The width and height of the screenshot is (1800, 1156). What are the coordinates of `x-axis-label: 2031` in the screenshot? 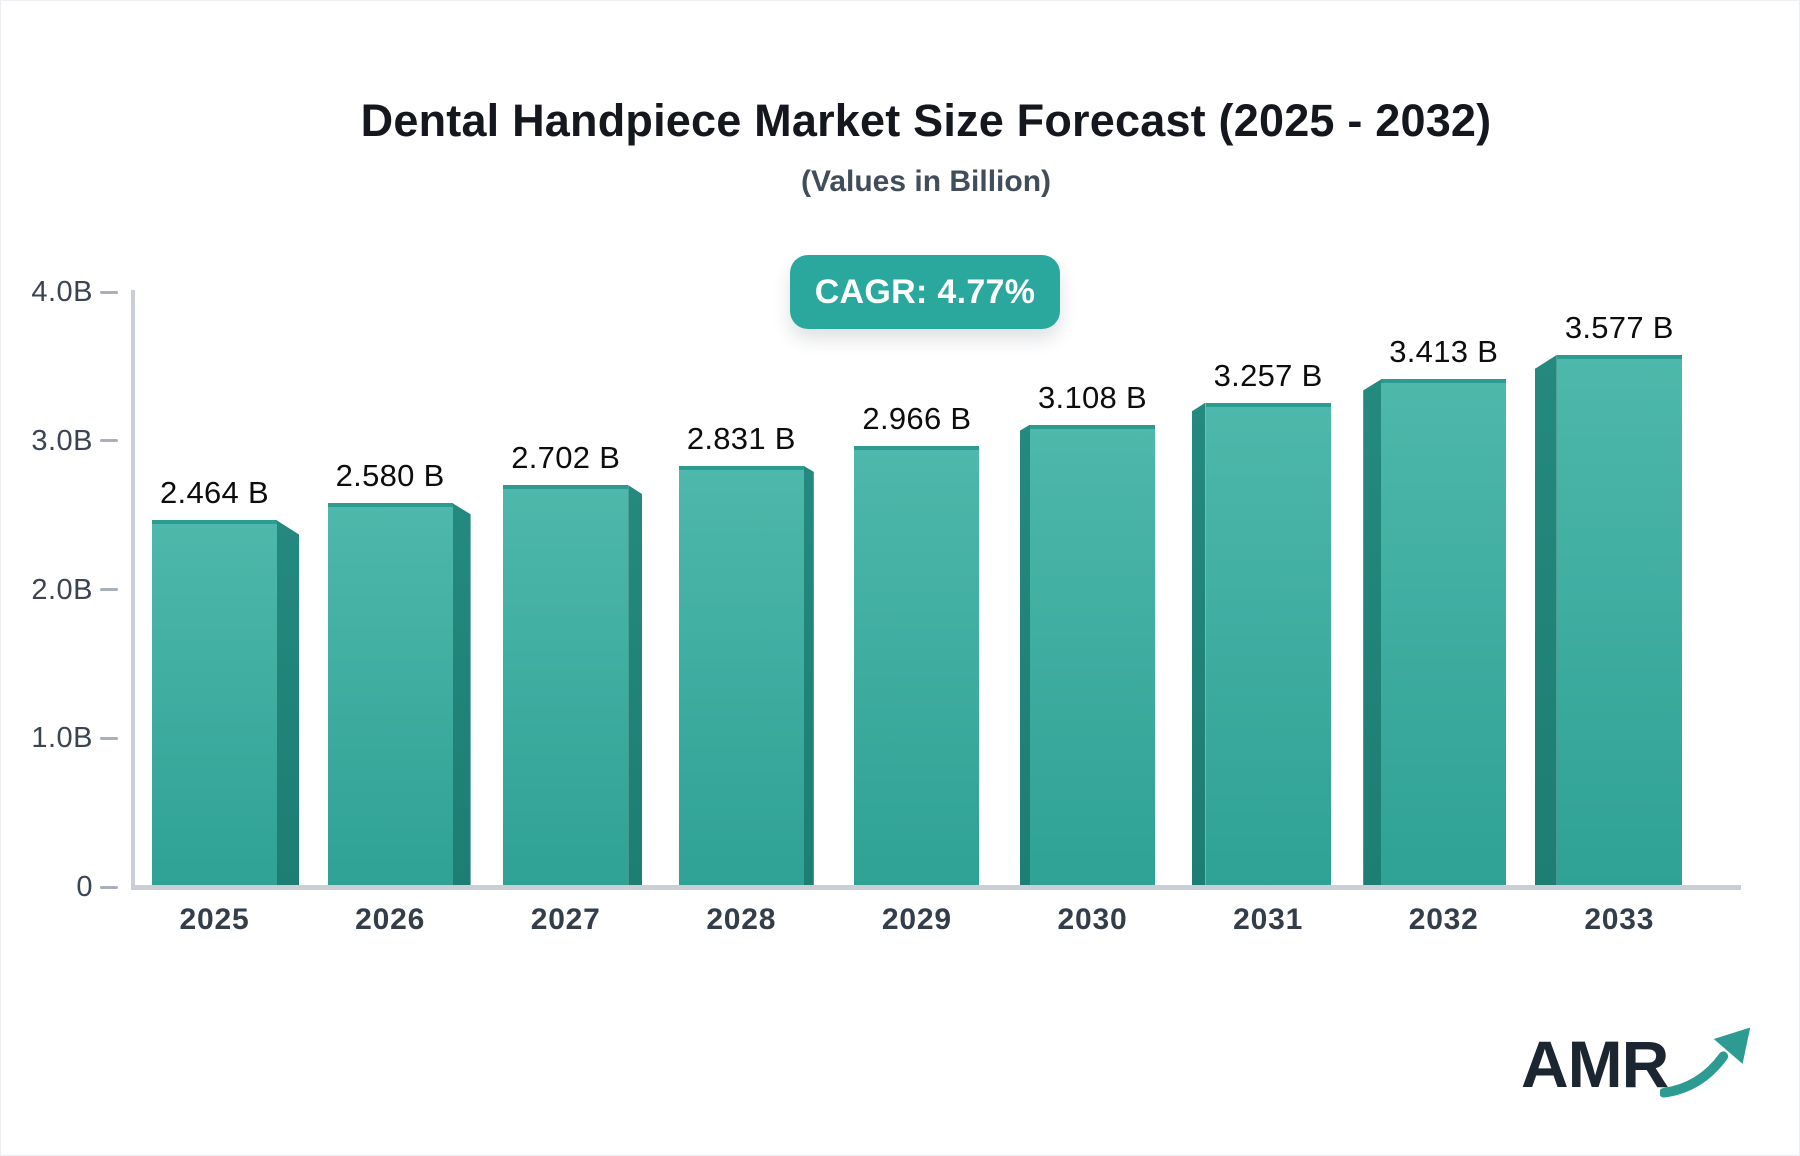 It's located at (1268, 919).